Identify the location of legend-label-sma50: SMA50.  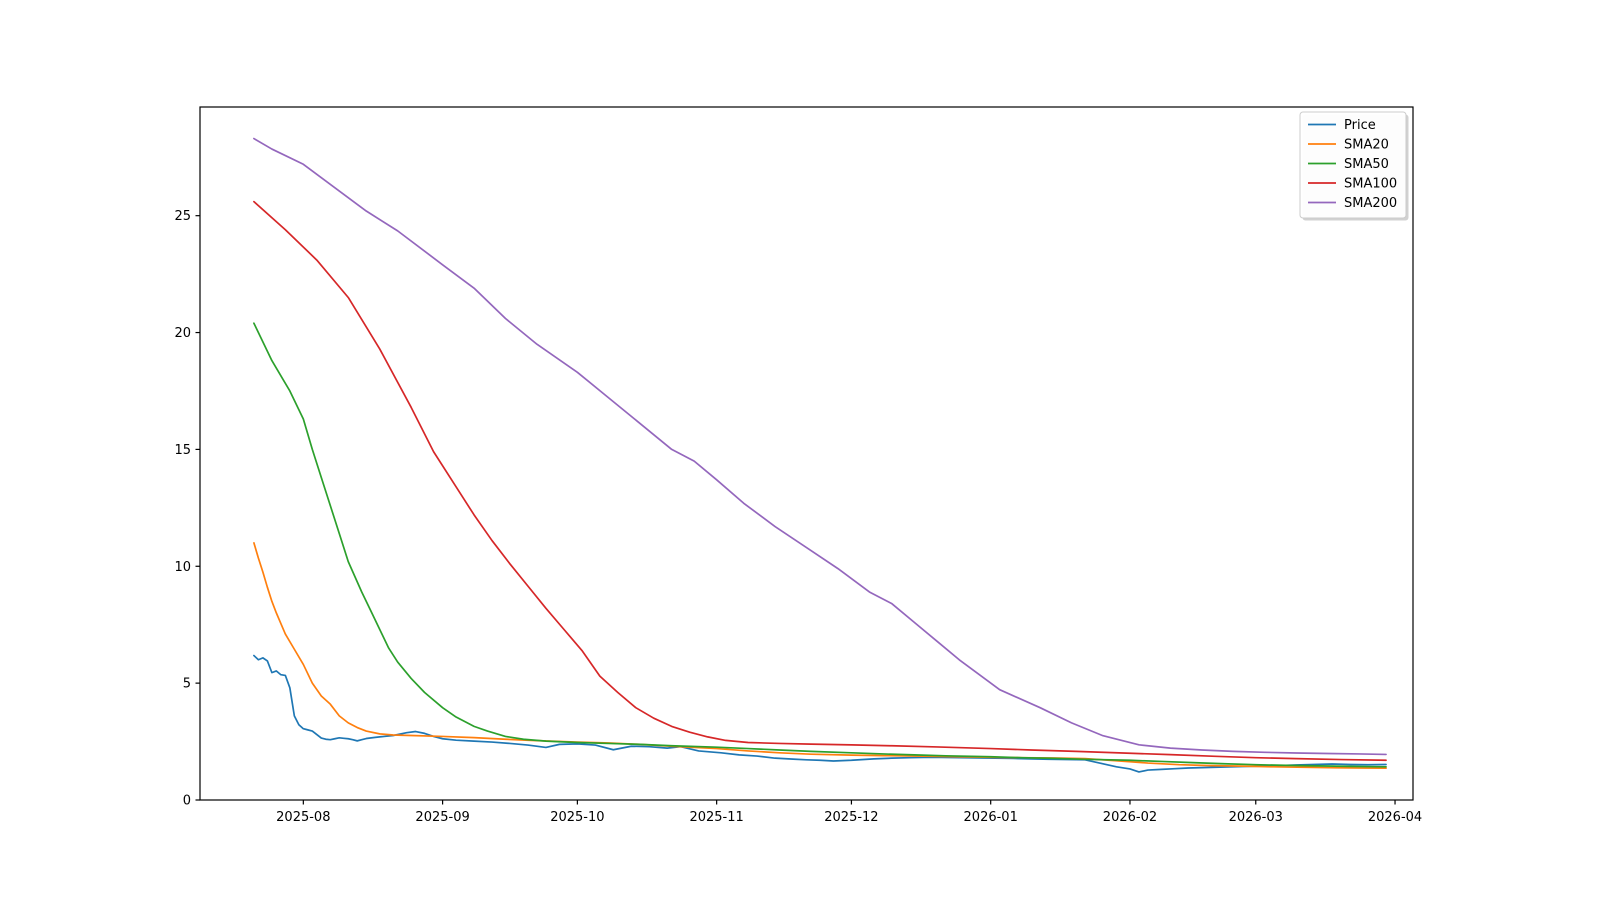
(1366, 164).